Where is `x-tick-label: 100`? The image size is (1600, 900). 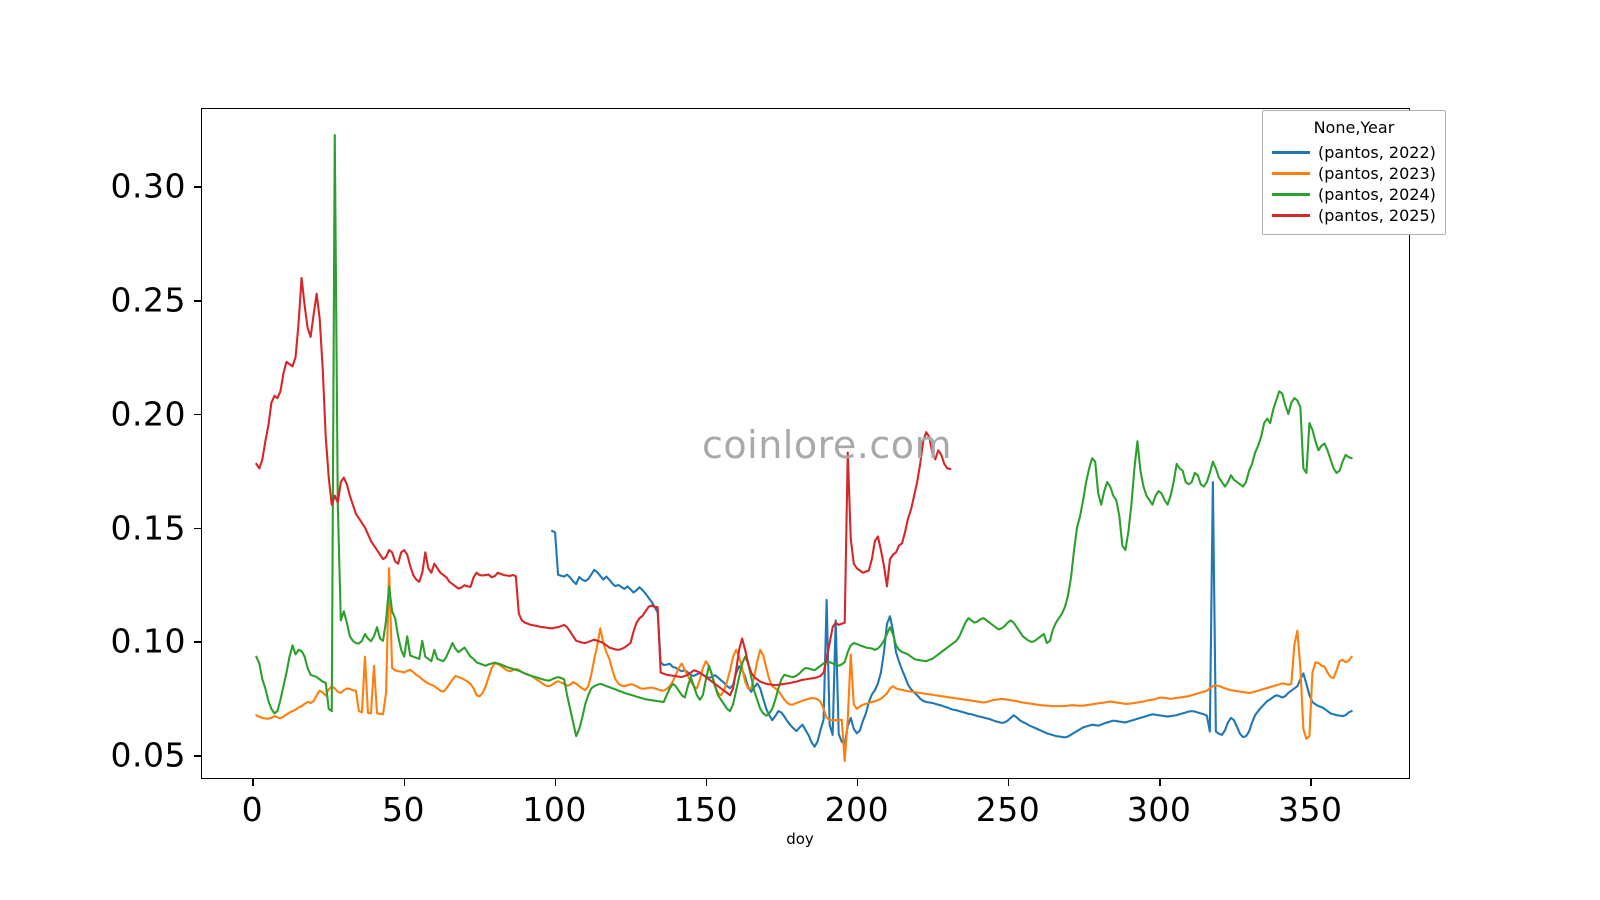 x-tick-label: 100 is located at coordinates (554, 809).